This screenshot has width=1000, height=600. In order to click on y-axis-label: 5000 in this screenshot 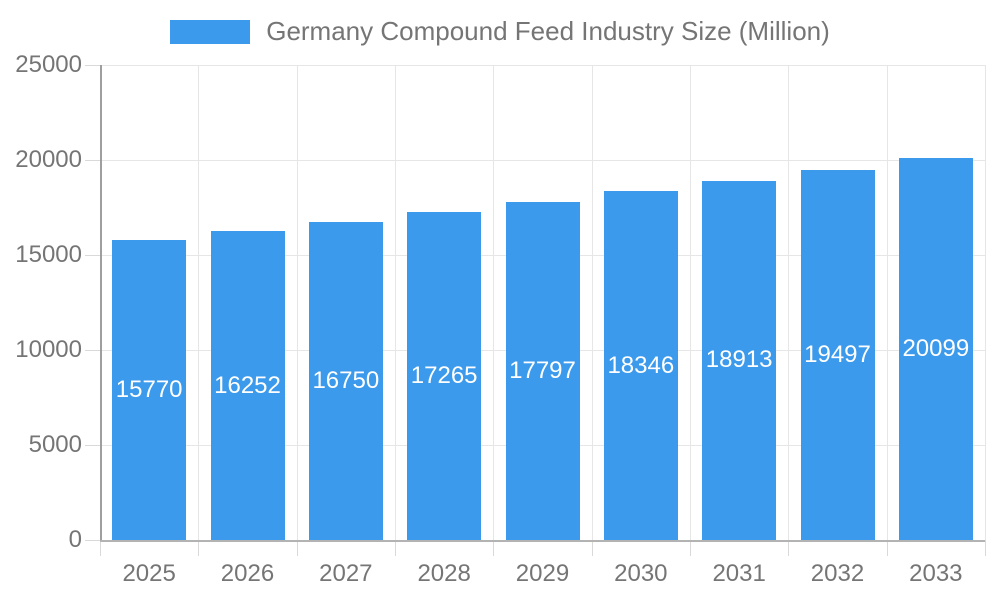, I will do `click(55, 444)`.